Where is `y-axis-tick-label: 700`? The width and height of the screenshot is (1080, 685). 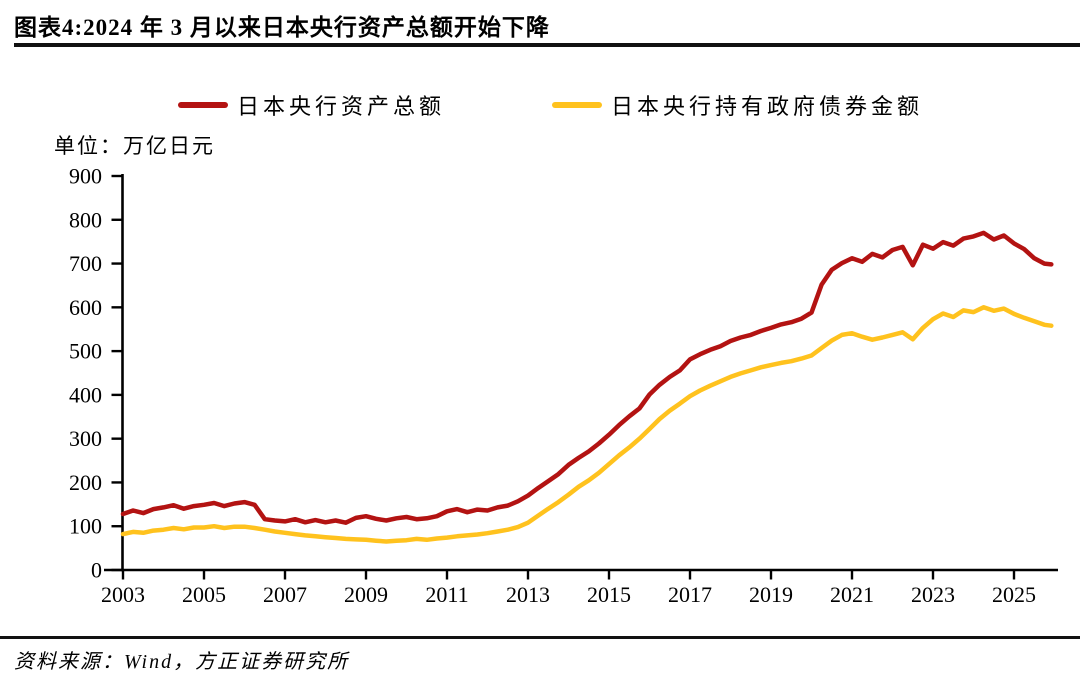
y-axis-tick-label: 700 is located at coordinates (85, 263).